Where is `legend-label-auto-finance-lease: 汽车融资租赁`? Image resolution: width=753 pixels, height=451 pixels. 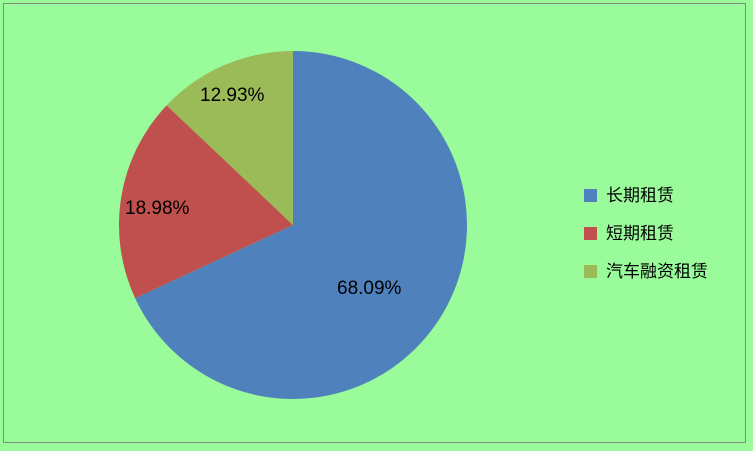 legend-label-auto-finance-lease: 汽车融资租赁 is located at coordinates (657, 271).